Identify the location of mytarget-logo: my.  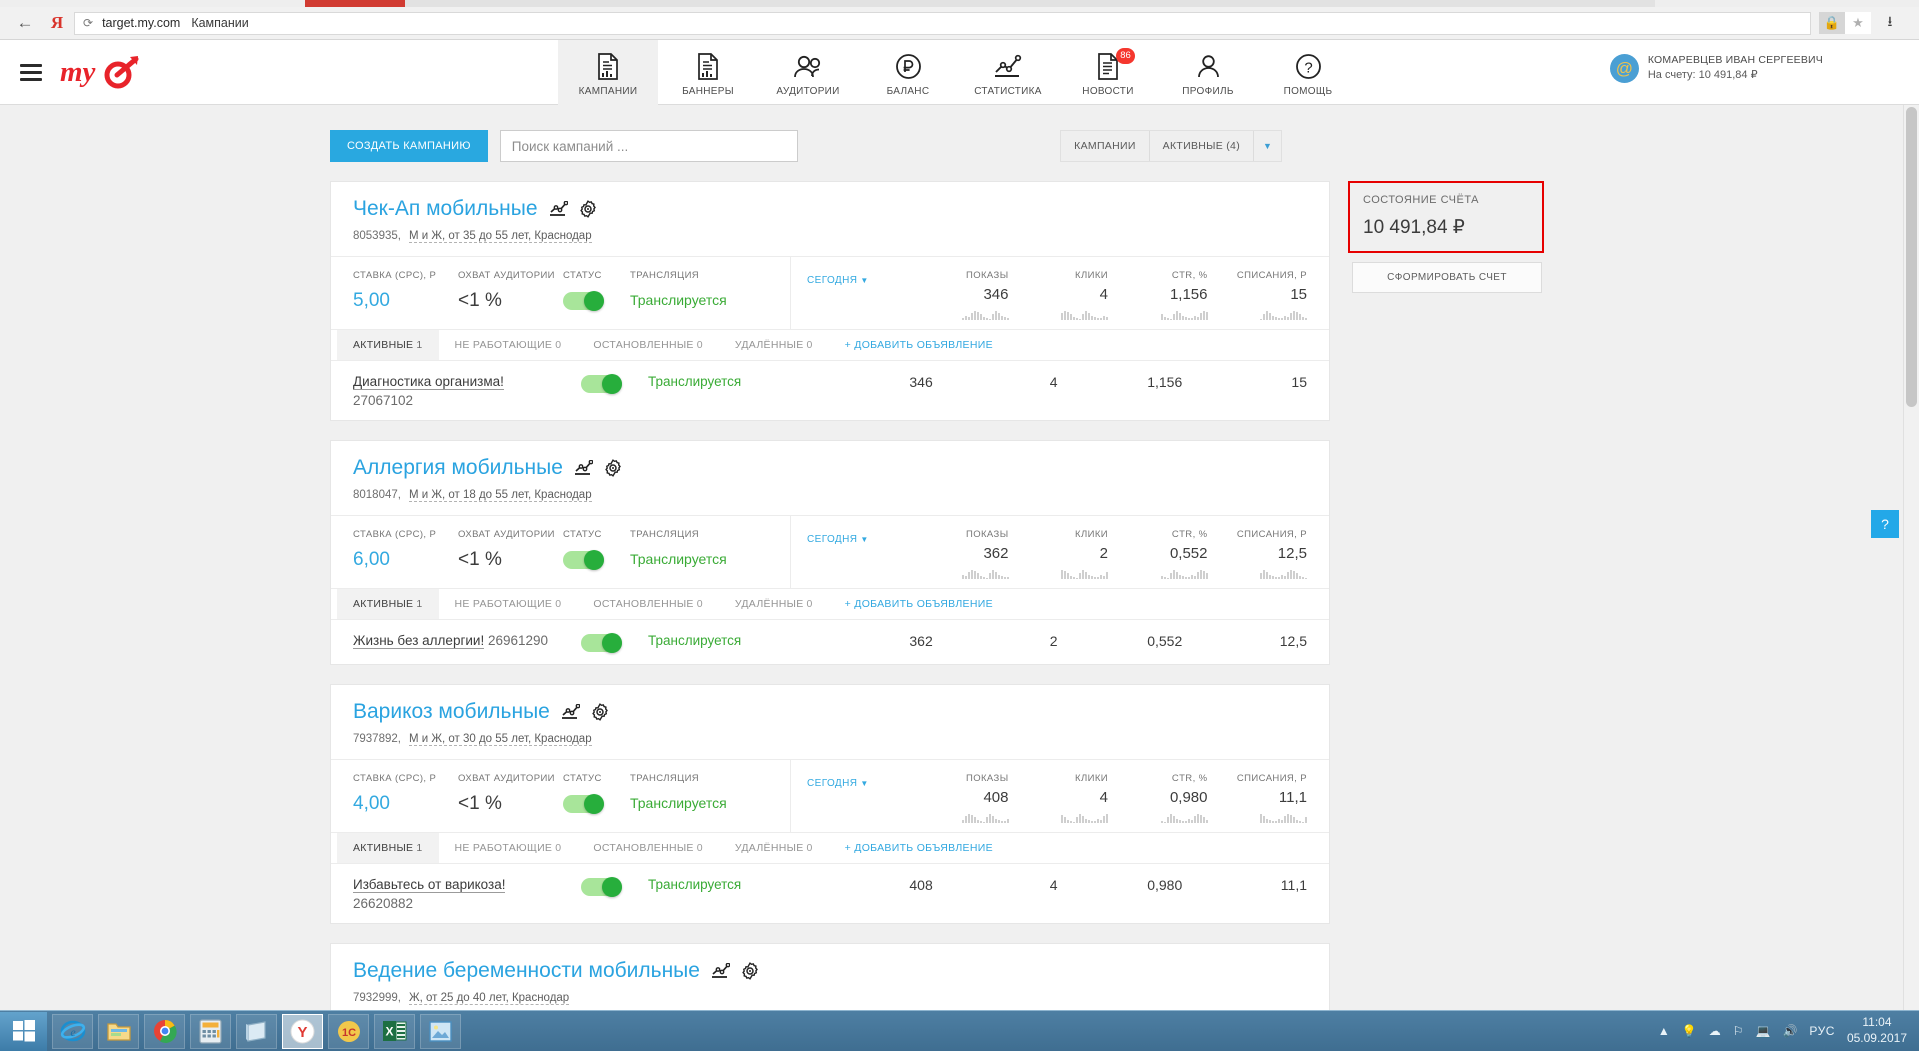
(105, 72).